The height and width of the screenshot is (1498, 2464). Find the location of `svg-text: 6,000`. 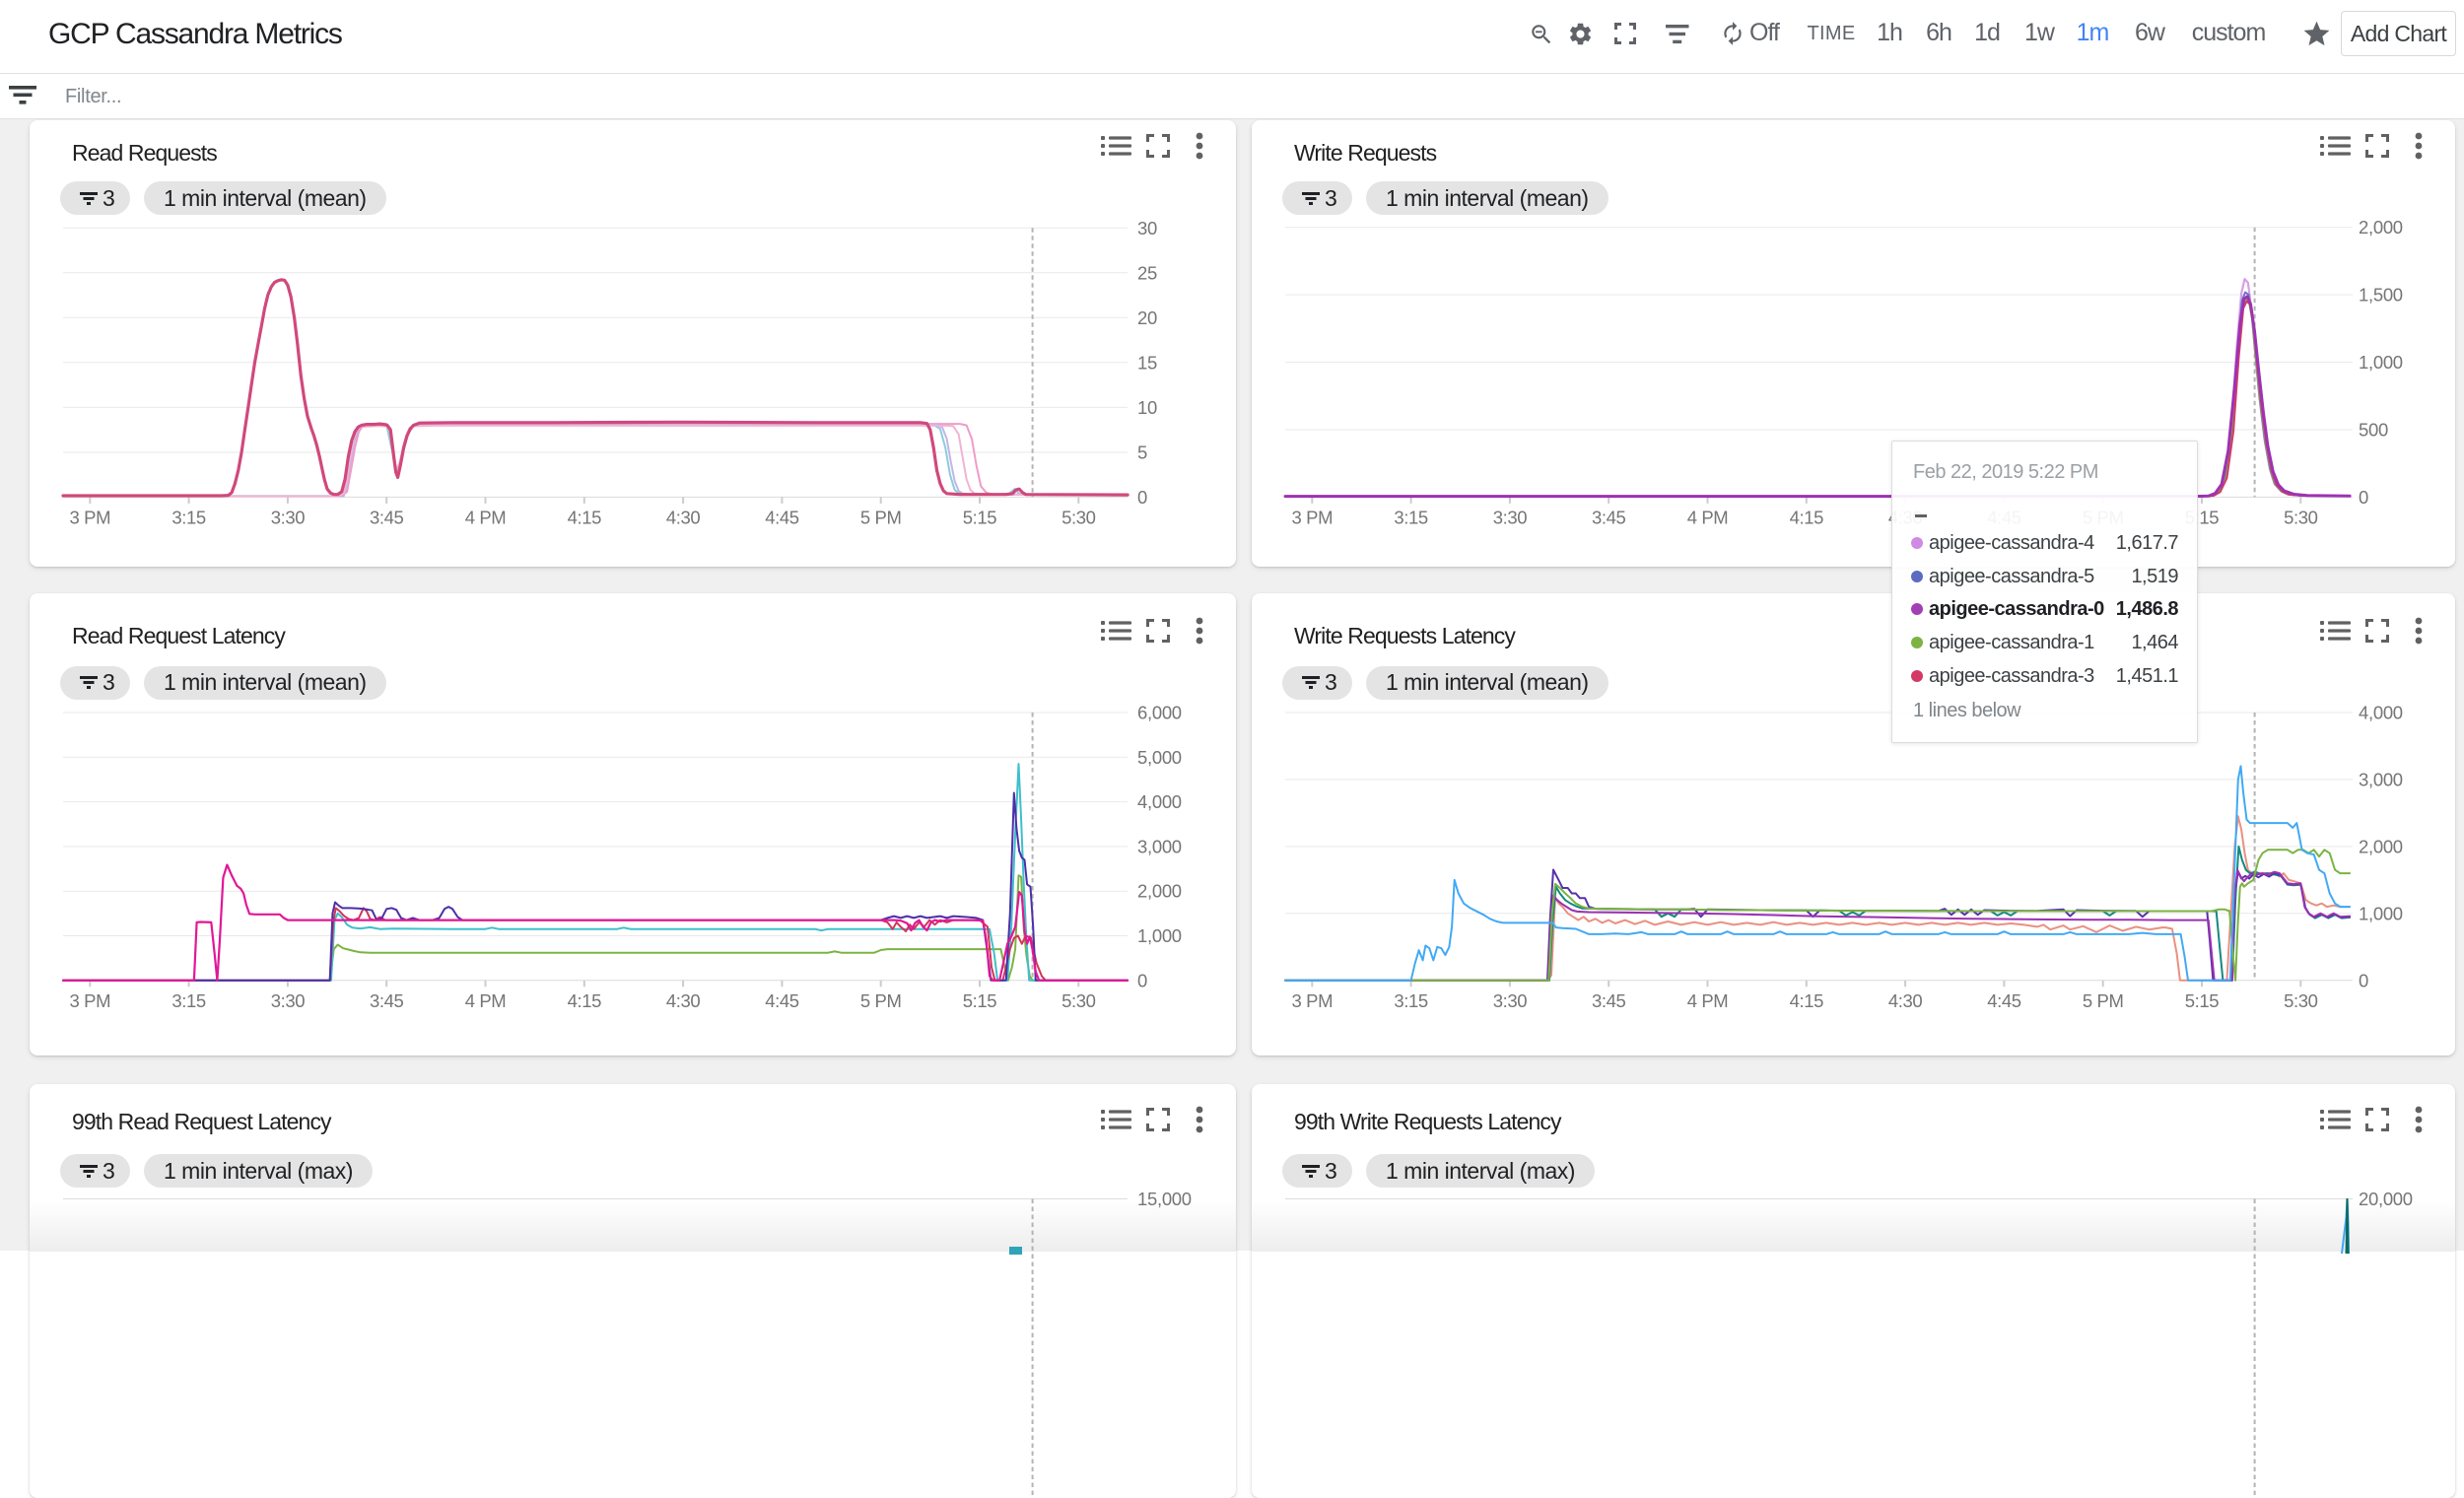

svg-text: 6,000 is located at coordinates (1159, 713).